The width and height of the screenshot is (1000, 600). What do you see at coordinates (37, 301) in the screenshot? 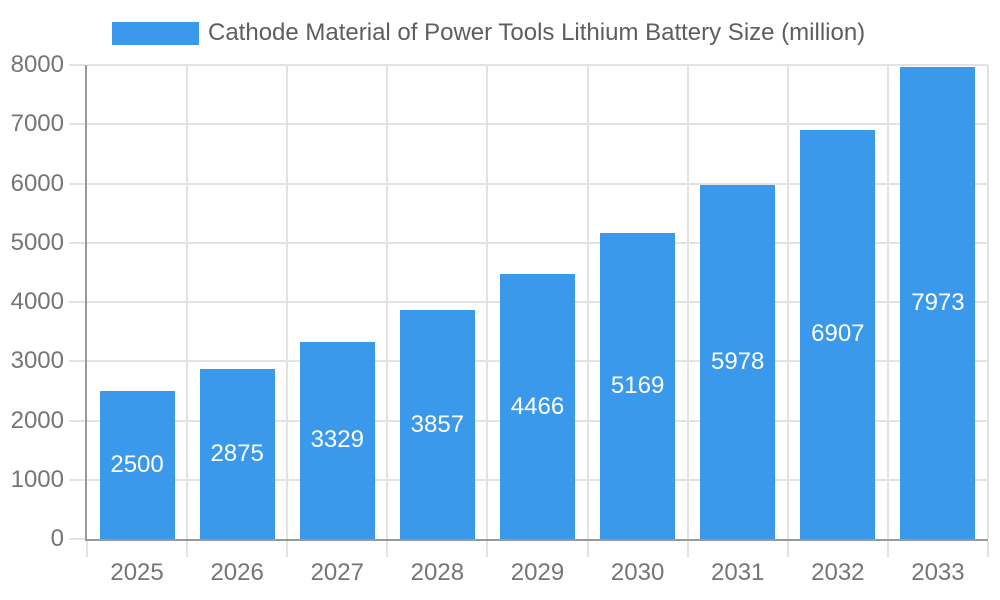
I see `y-tick-label: 4000` at bounding box center [37, 301].